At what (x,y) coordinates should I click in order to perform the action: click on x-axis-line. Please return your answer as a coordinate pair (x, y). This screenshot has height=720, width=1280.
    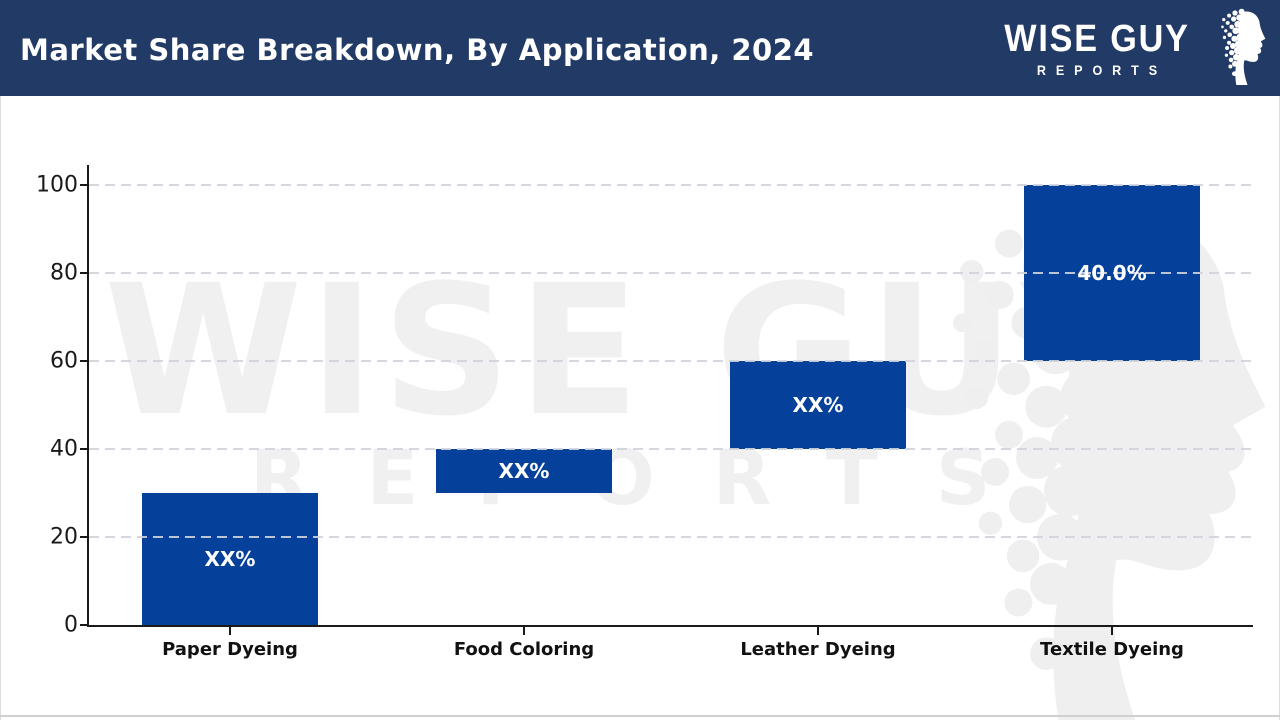
    Looking at the image, I should click on (670, 626).